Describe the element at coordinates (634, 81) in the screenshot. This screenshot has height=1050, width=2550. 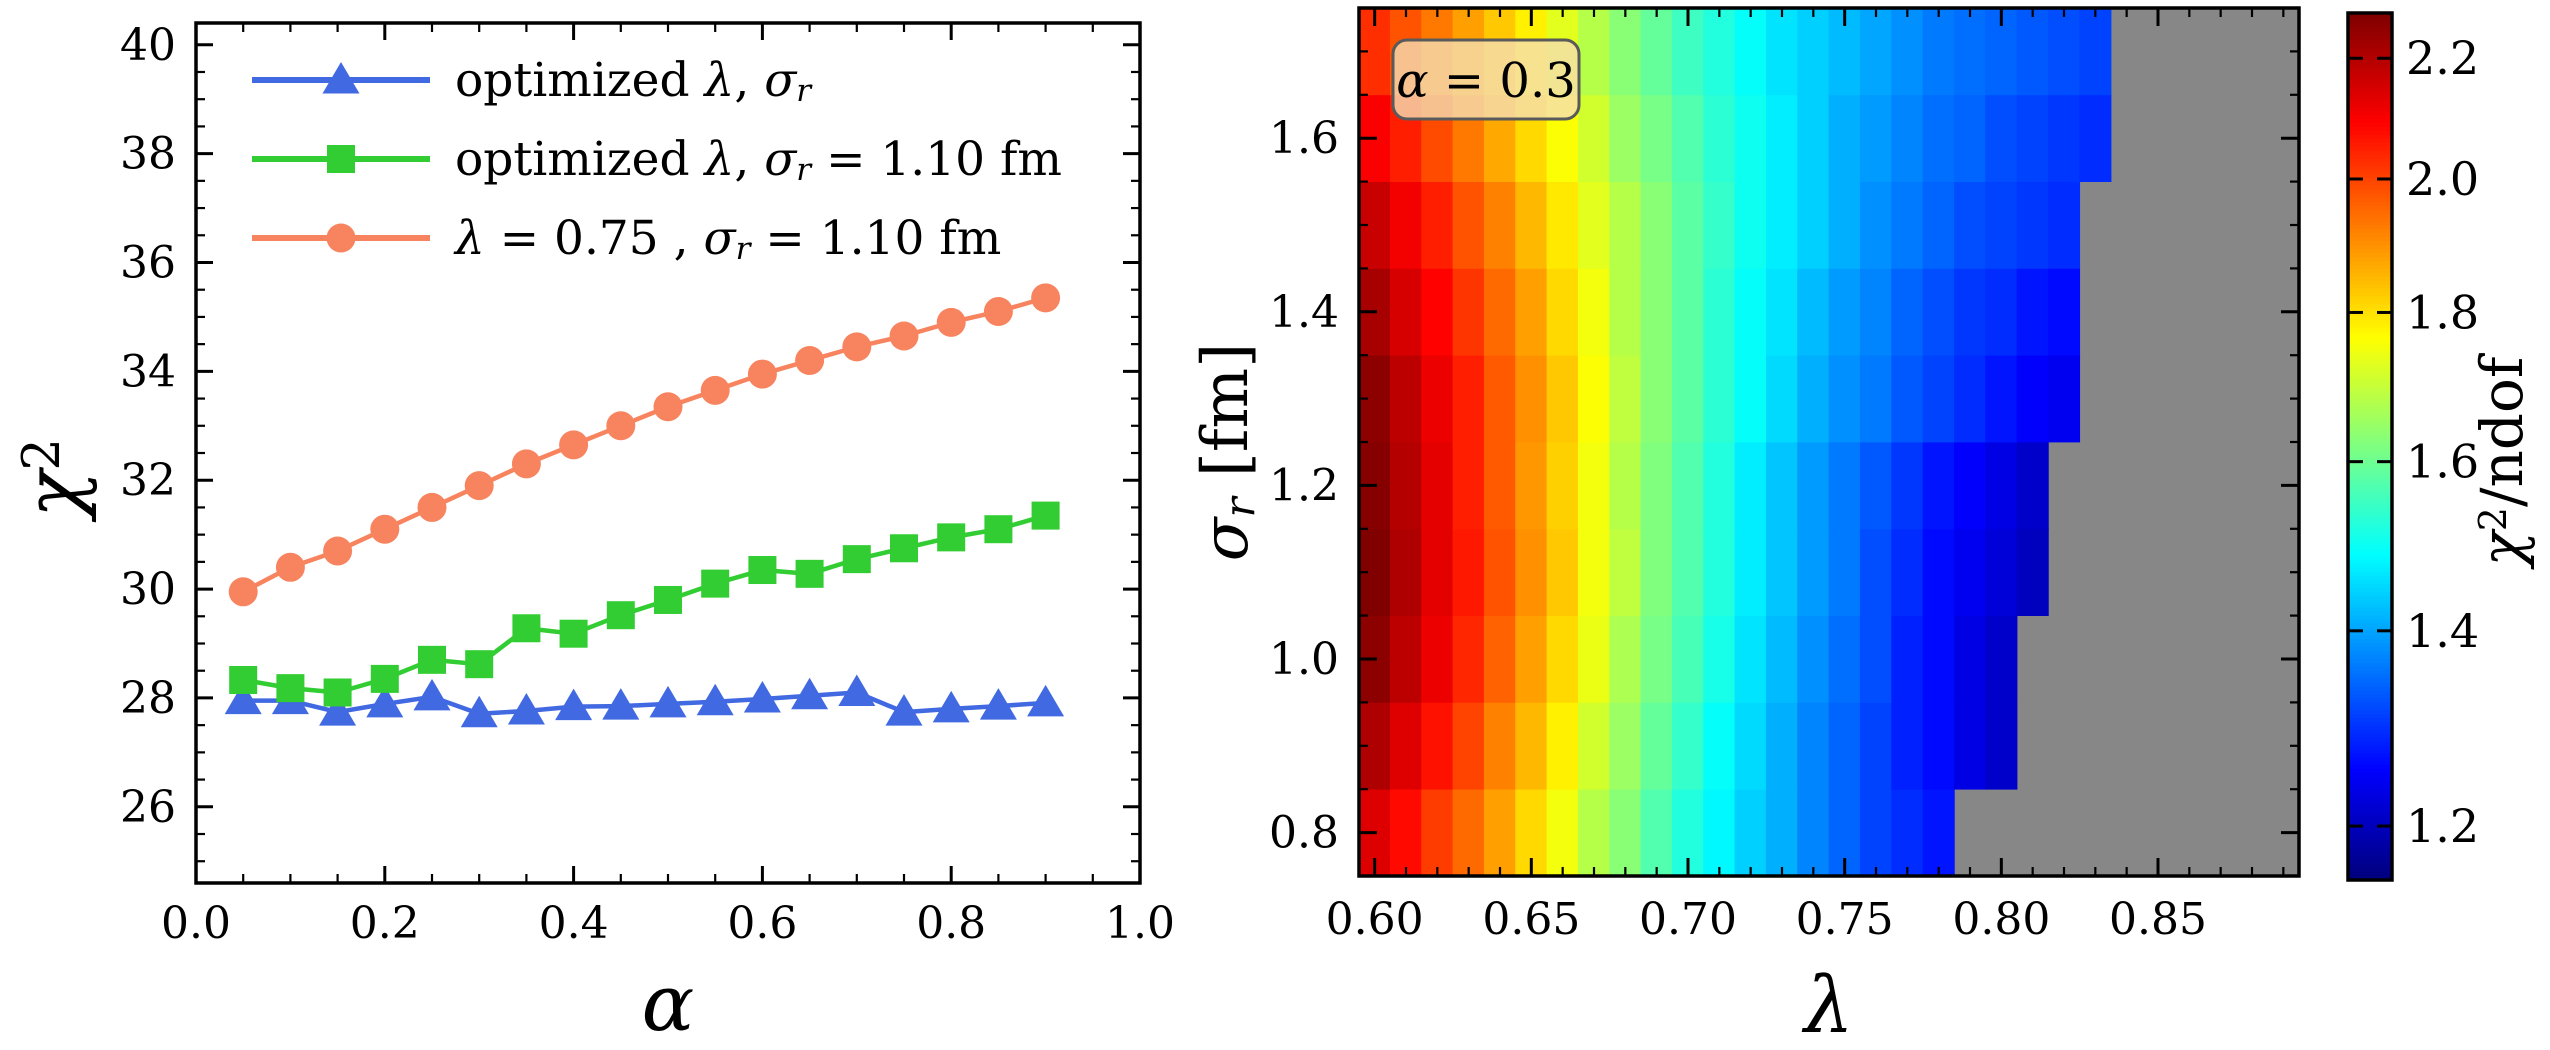
I see `legend-label: optimized λ, σr` at that location.